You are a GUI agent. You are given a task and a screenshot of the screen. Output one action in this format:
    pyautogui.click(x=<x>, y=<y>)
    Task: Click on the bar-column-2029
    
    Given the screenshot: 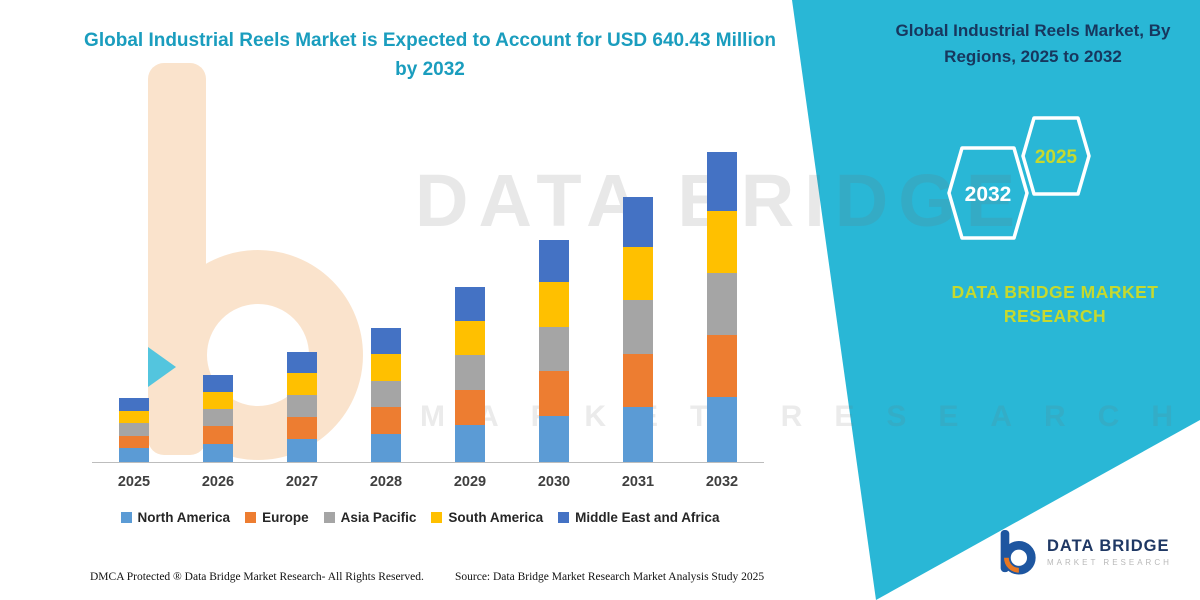 What is the action you would take?
    pyautogui.click(x=470, y=306)
    